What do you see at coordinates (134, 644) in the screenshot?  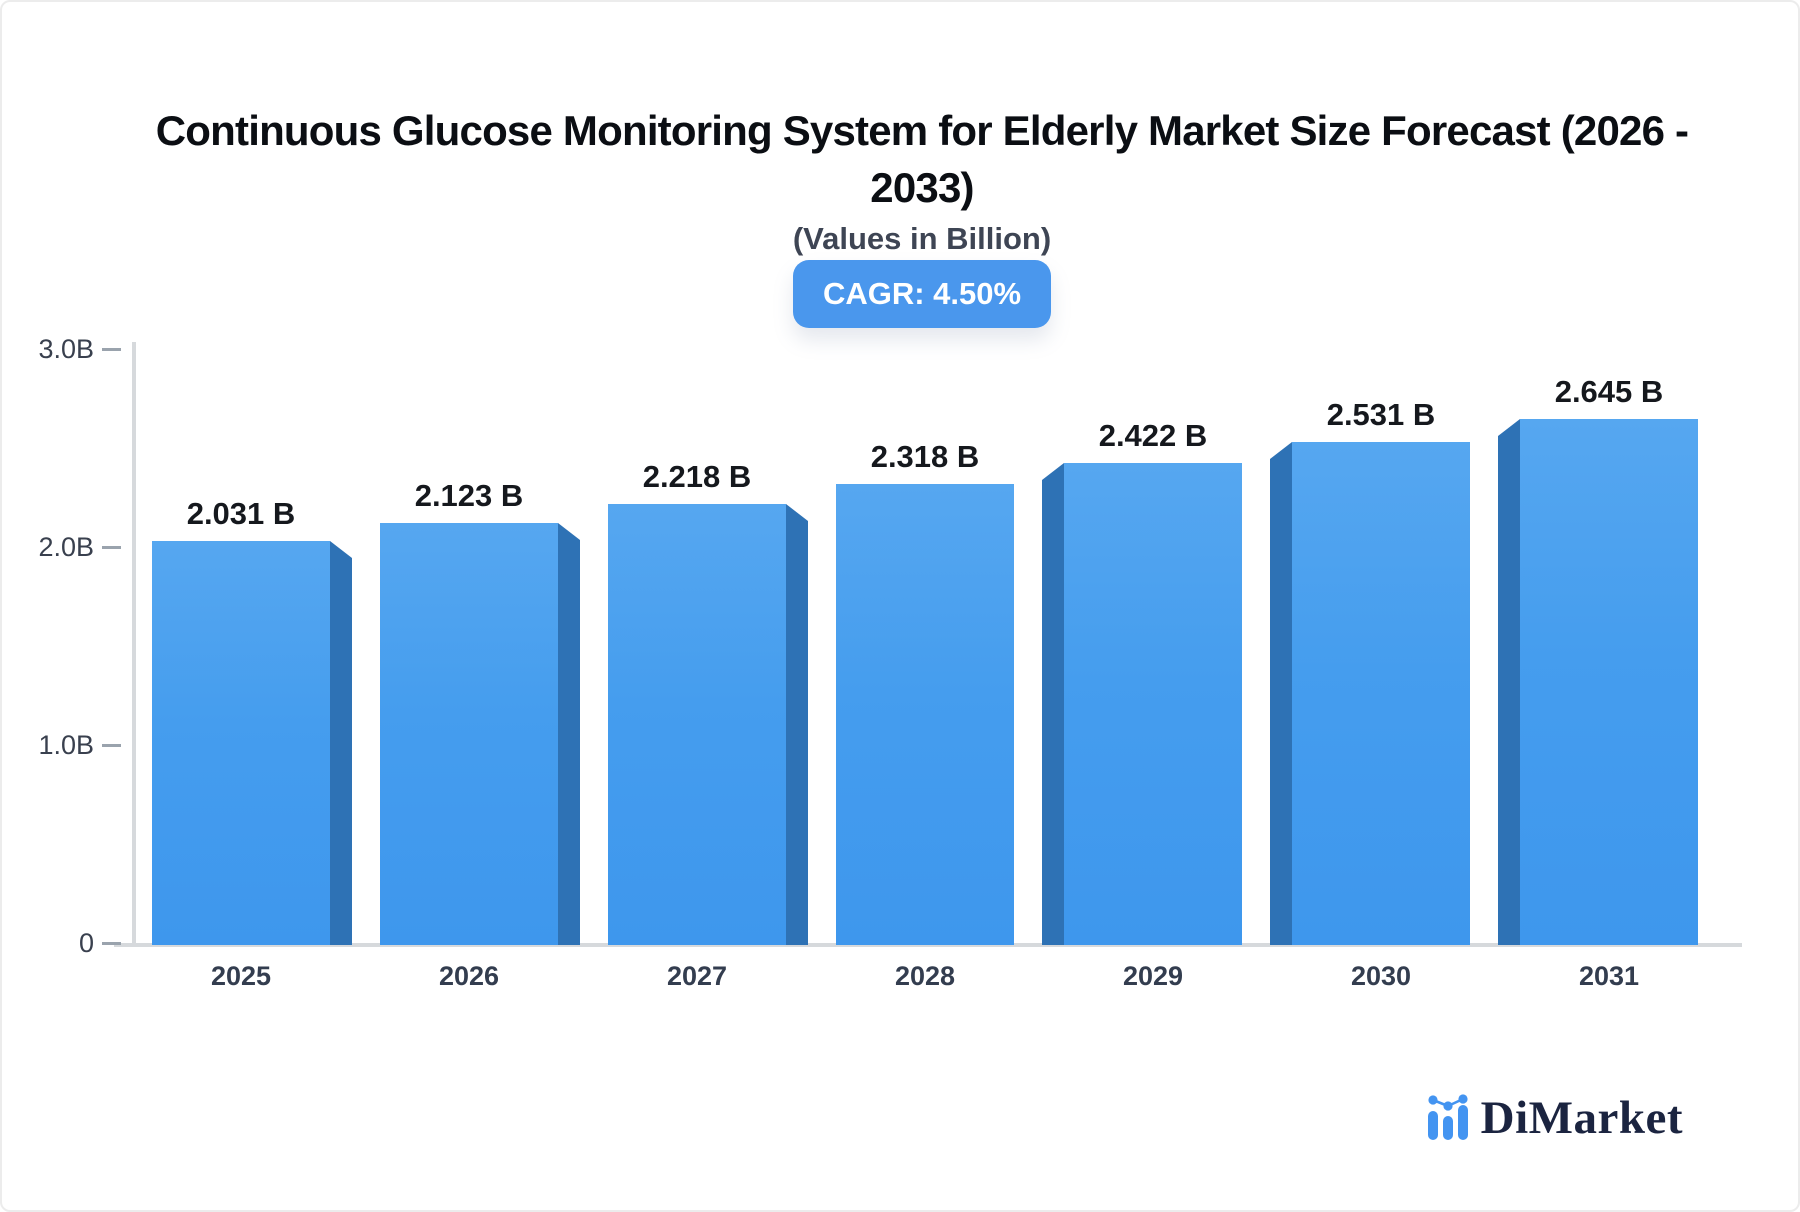 I see `y-axis-line` at bounding box center [134, 644].